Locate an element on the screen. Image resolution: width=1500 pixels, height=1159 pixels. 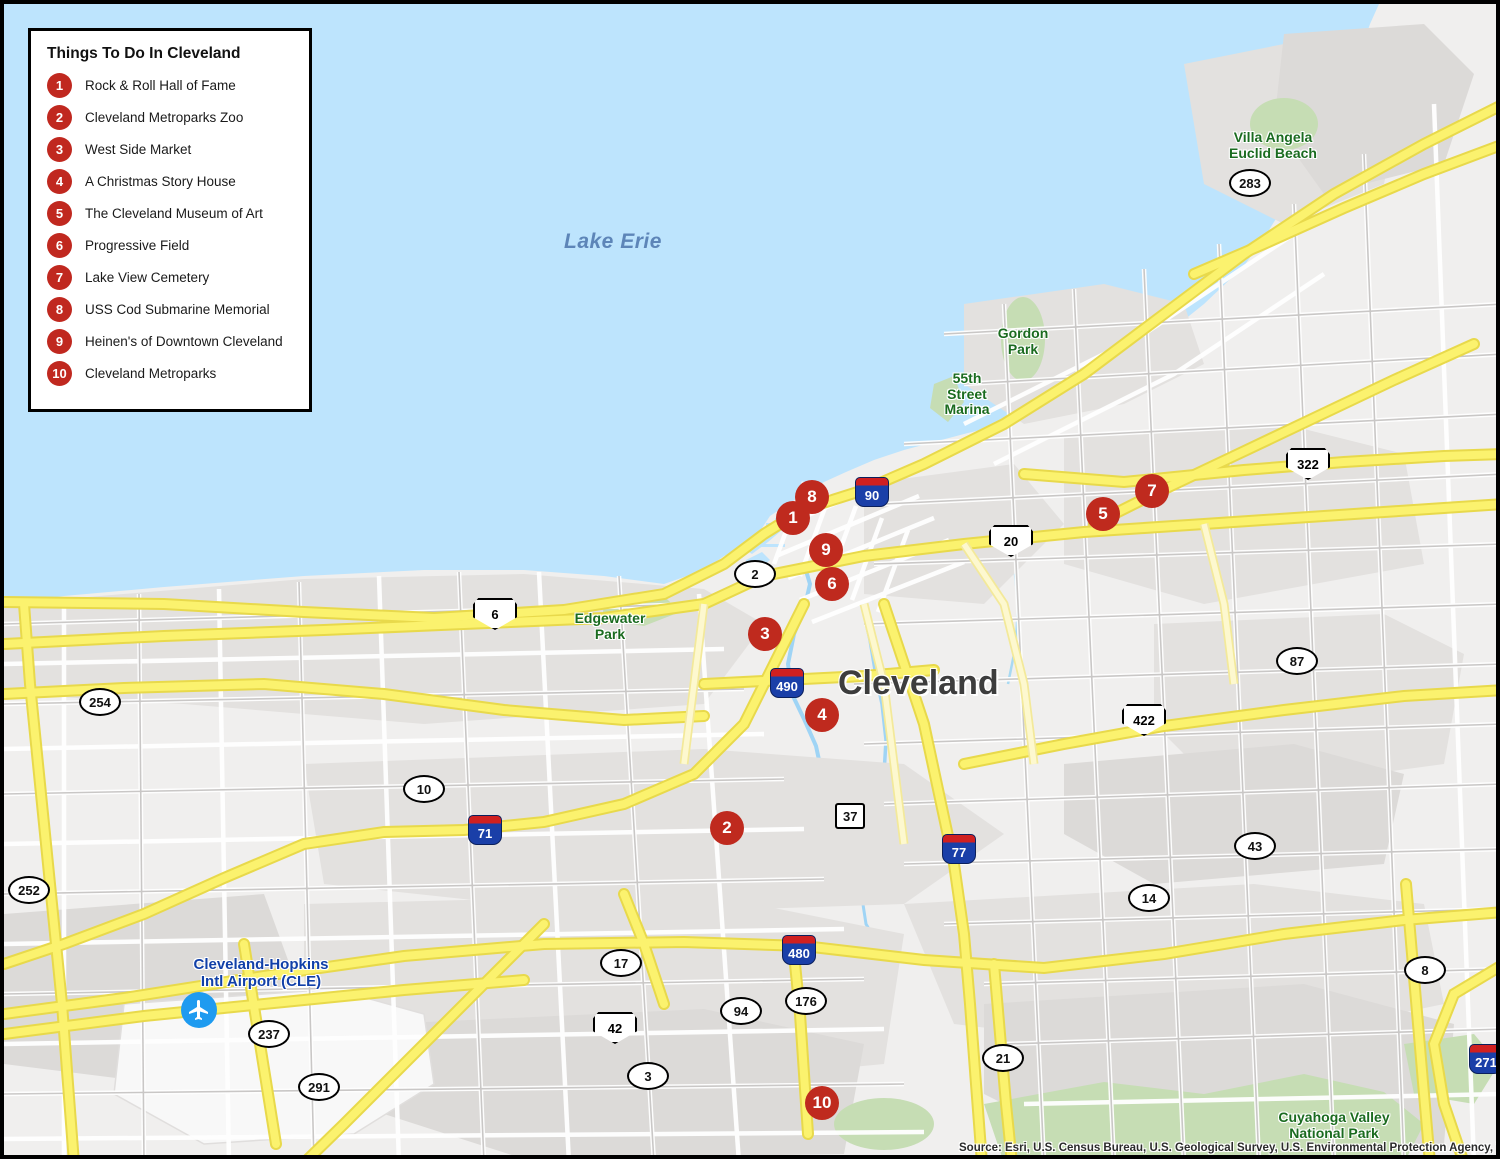
highway-shield-77: 77 is located at coordinates (959, 849).